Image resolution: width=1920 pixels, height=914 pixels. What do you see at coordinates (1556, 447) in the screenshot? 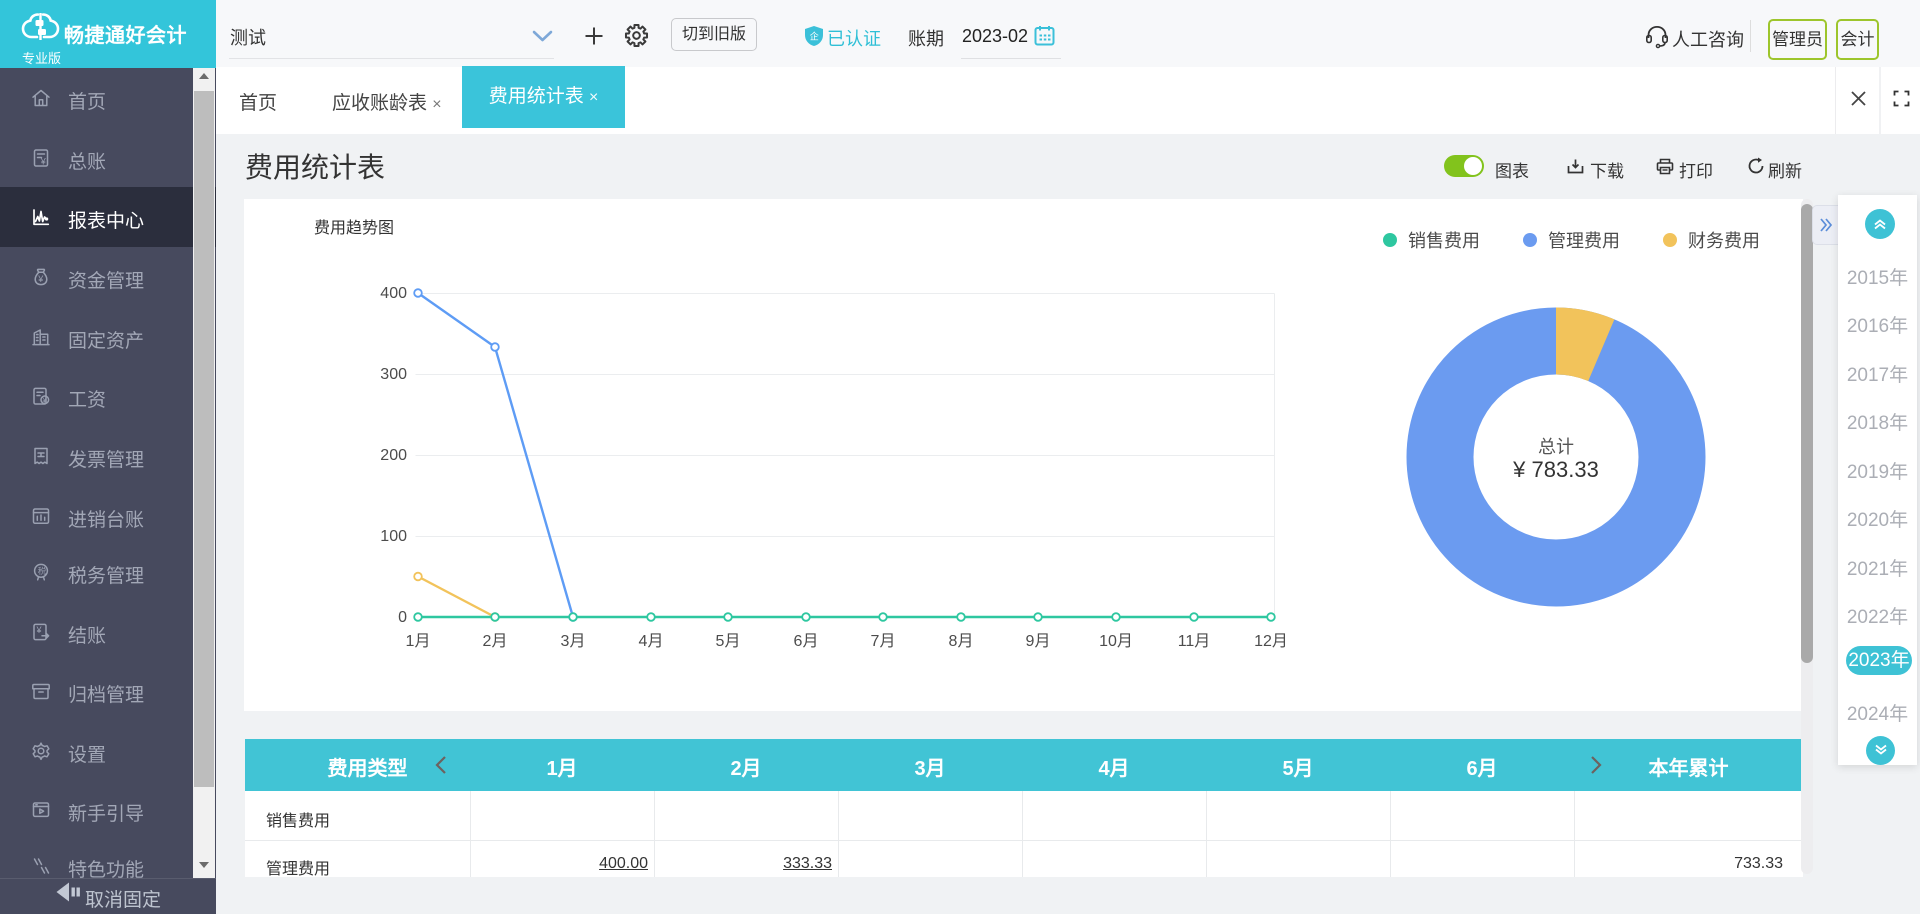
I see `svg-text: 总计` at bounding box center [1556, 447].